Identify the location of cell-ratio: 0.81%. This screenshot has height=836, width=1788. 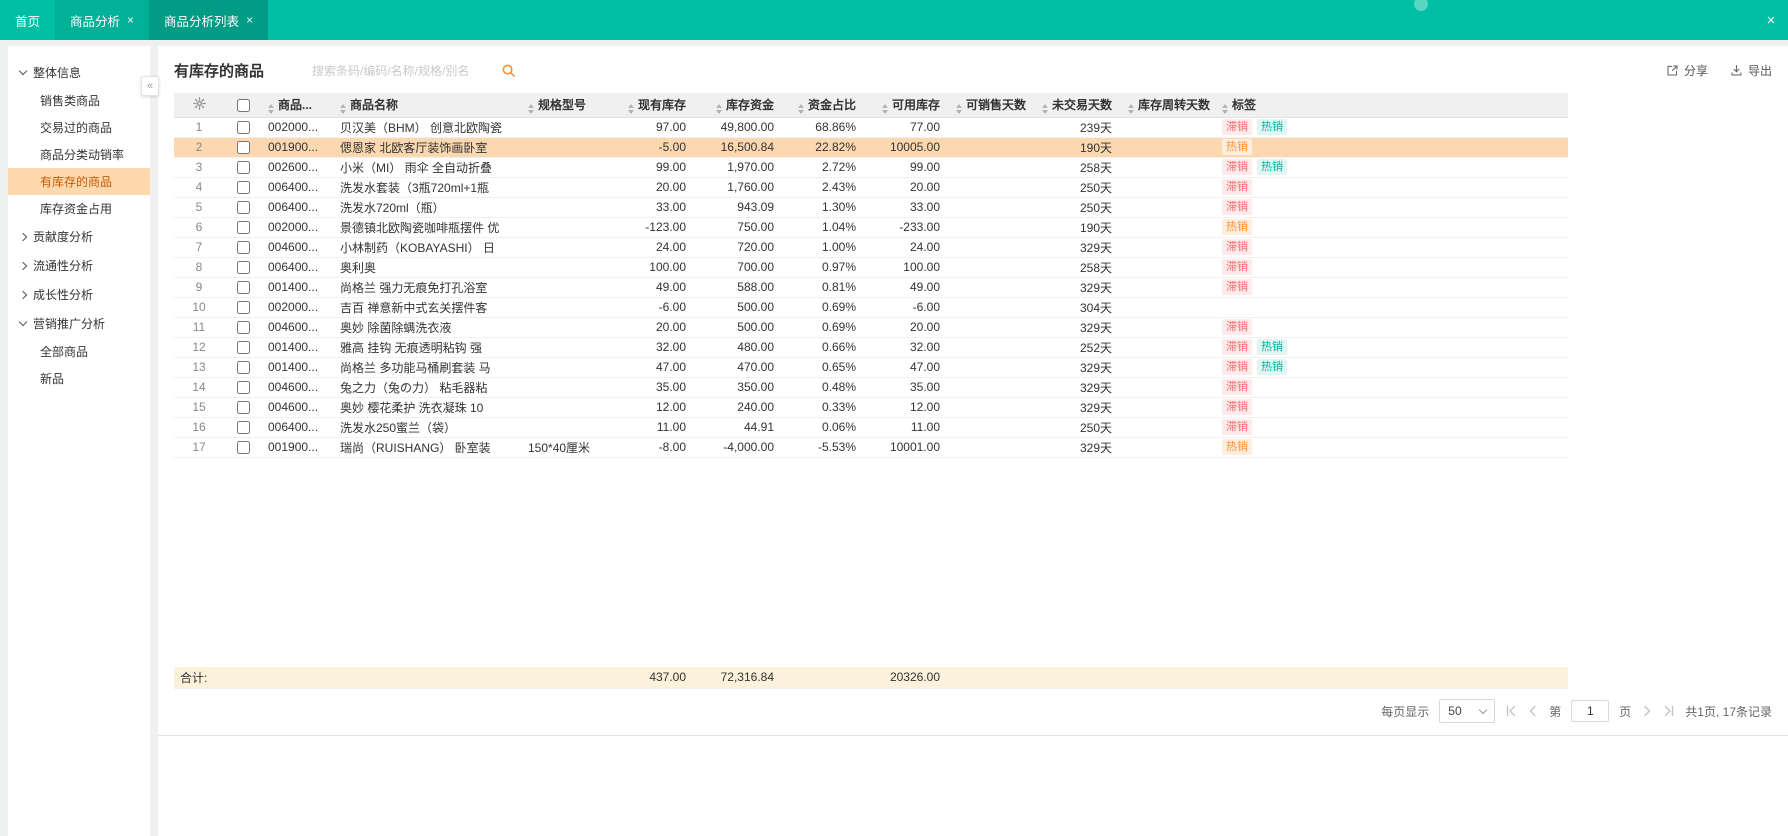
(821, 287).